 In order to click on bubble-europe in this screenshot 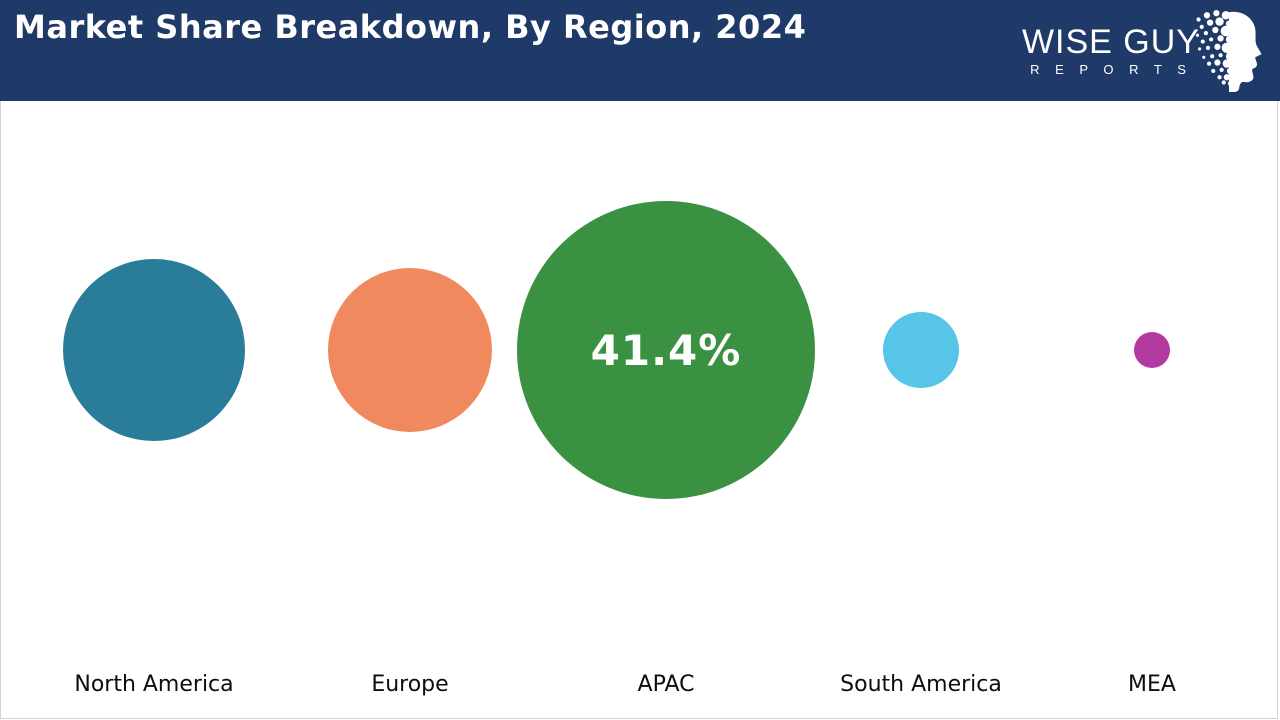, I will do `click(410, 350)`.